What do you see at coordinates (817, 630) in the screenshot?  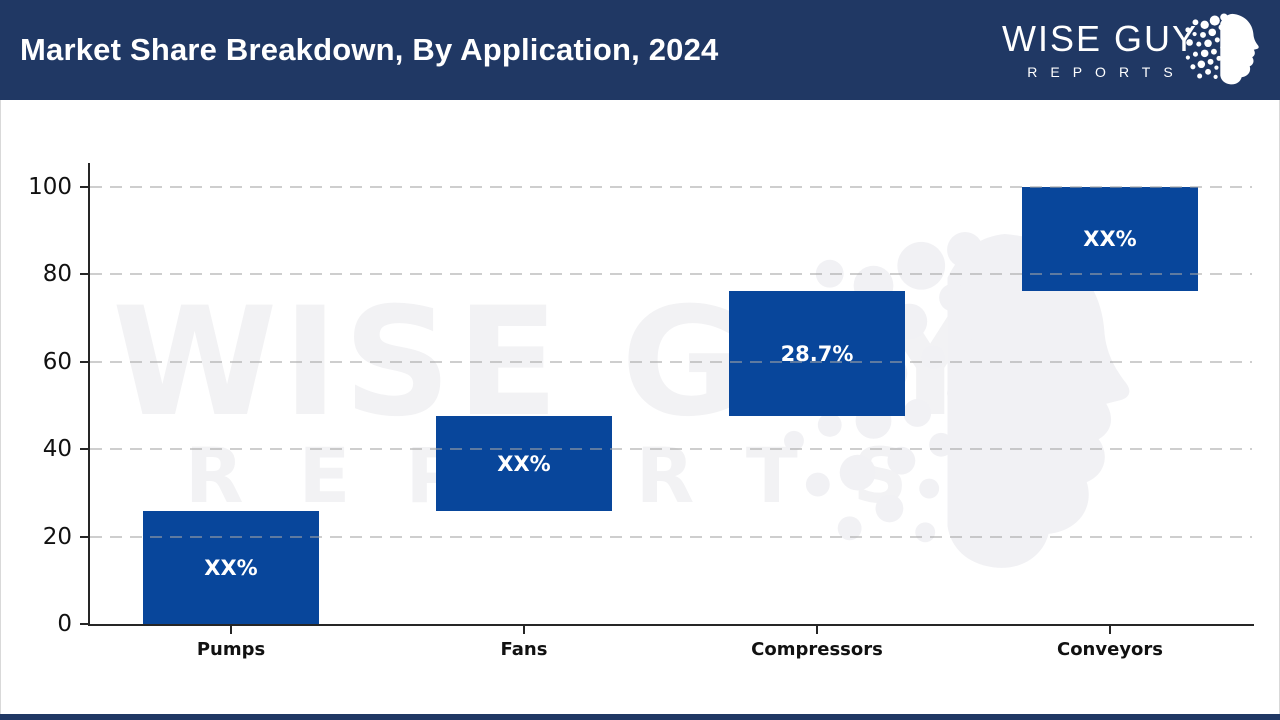 I see `x-tick-compressors` at bounding box center [817, 630].